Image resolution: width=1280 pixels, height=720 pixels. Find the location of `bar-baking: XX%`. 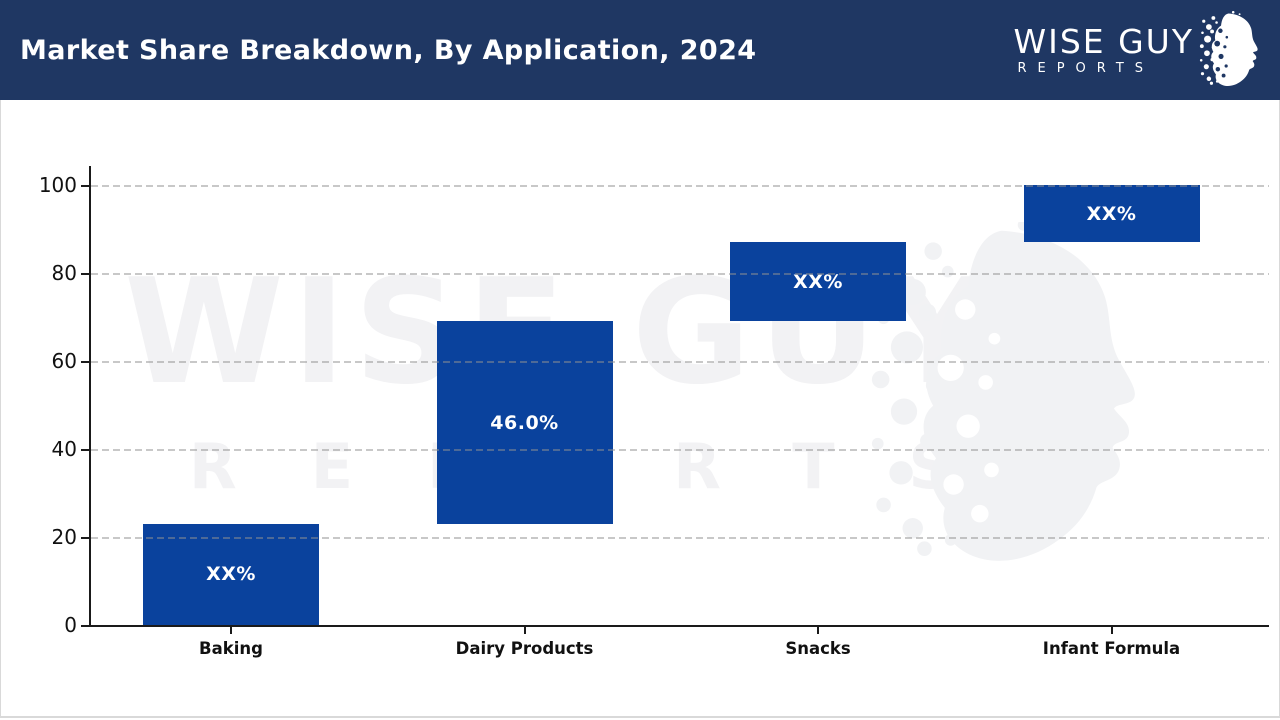

bar-baking: XX% is located at coordinates (231, 574).